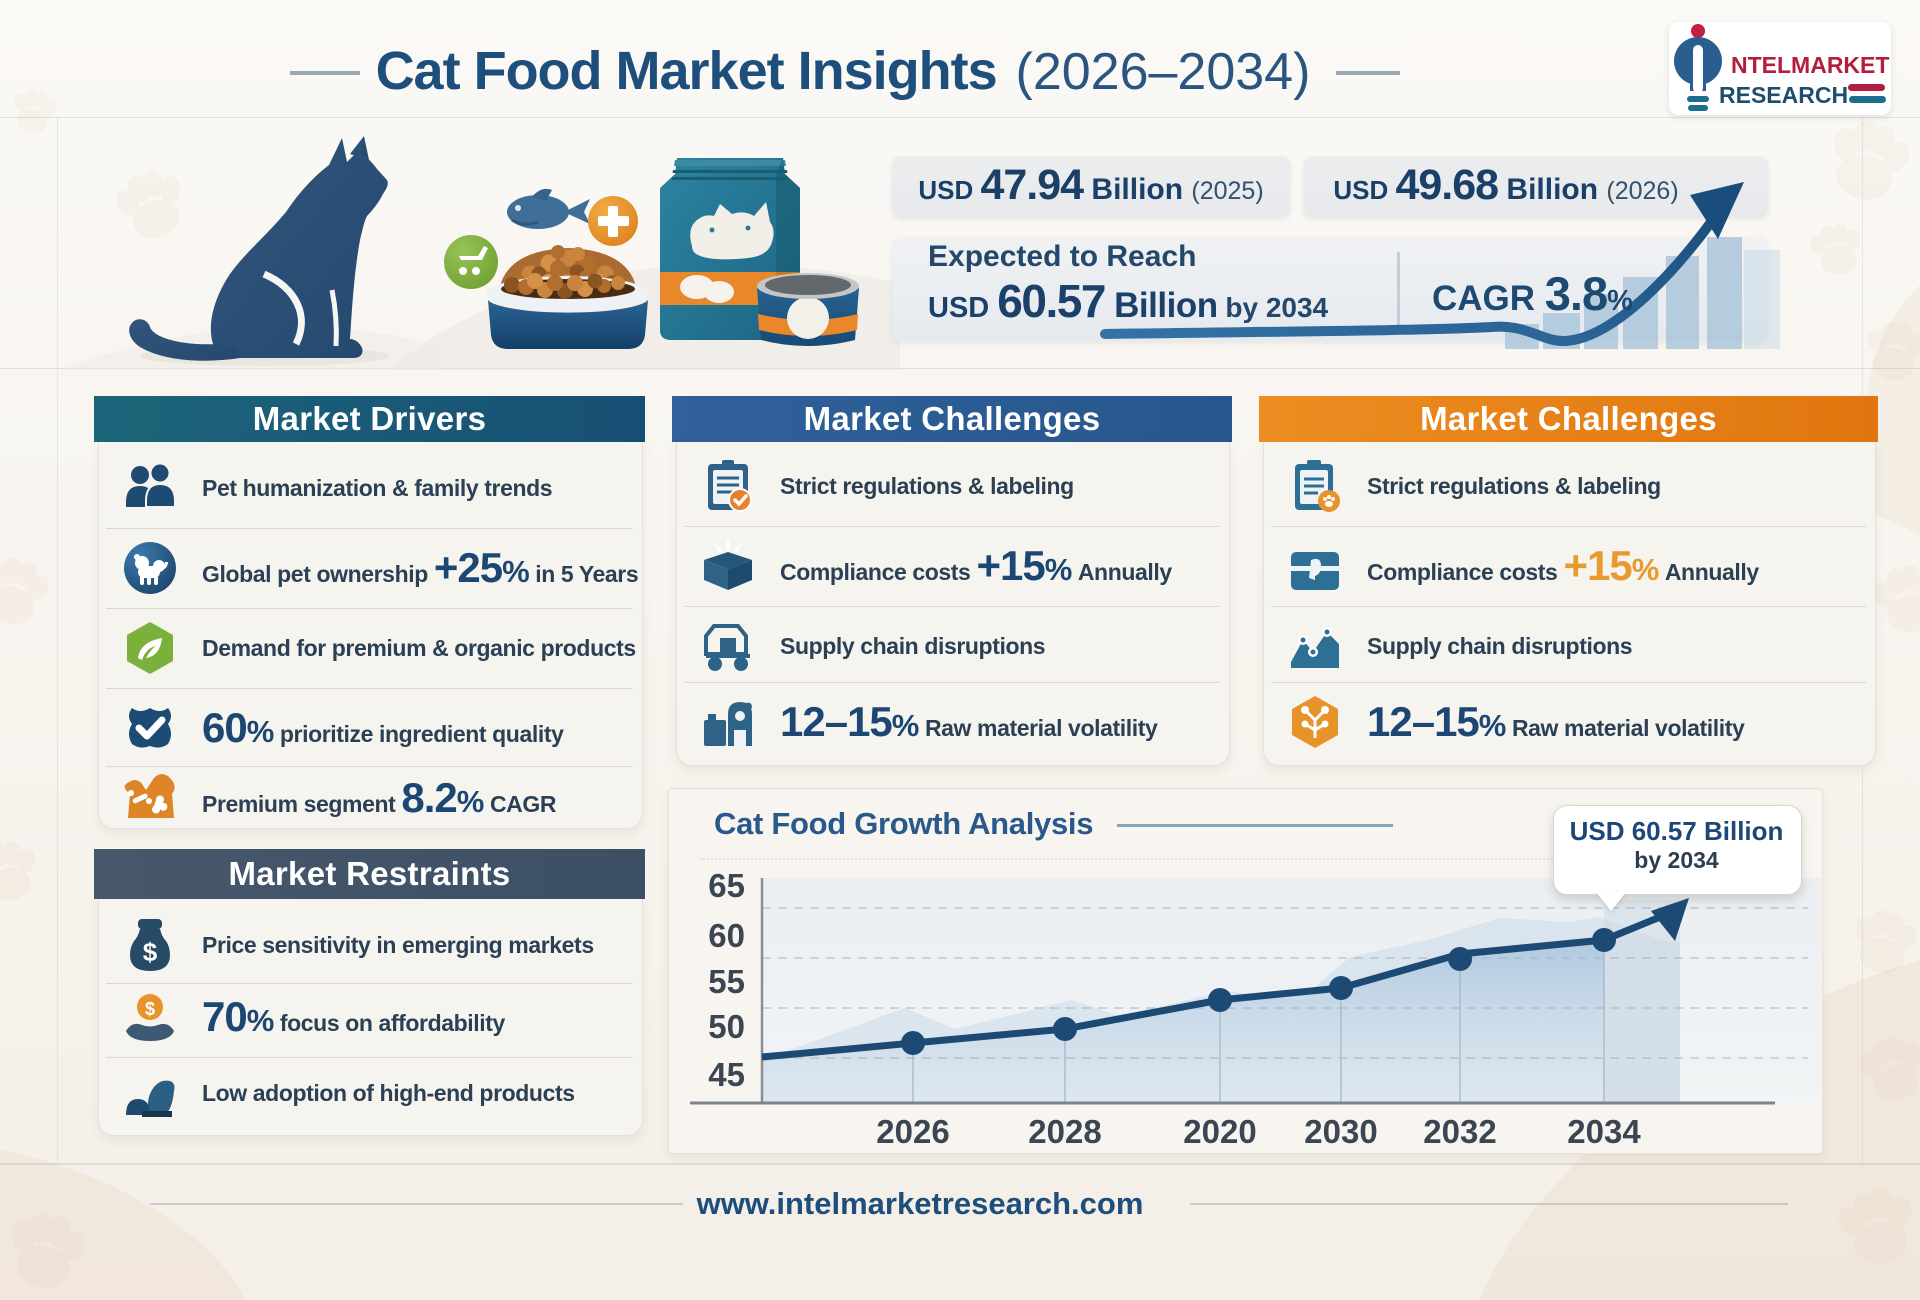  What do you see at coordinates (726, 1026) in the screenshot?
I see `svg-text: 50` at bounding box center [726, 1026].